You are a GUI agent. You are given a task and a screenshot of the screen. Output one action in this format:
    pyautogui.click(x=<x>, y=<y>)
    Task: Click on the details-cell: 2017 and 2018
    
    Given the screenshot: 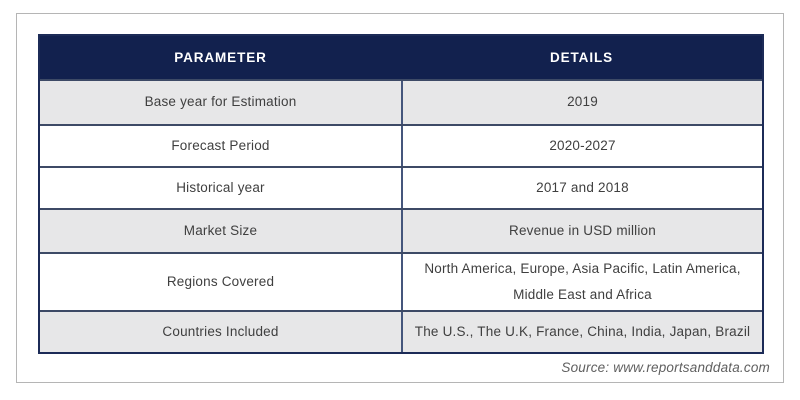 What is the action you would take?
    pyautogui.click(x=581, y=188)
    